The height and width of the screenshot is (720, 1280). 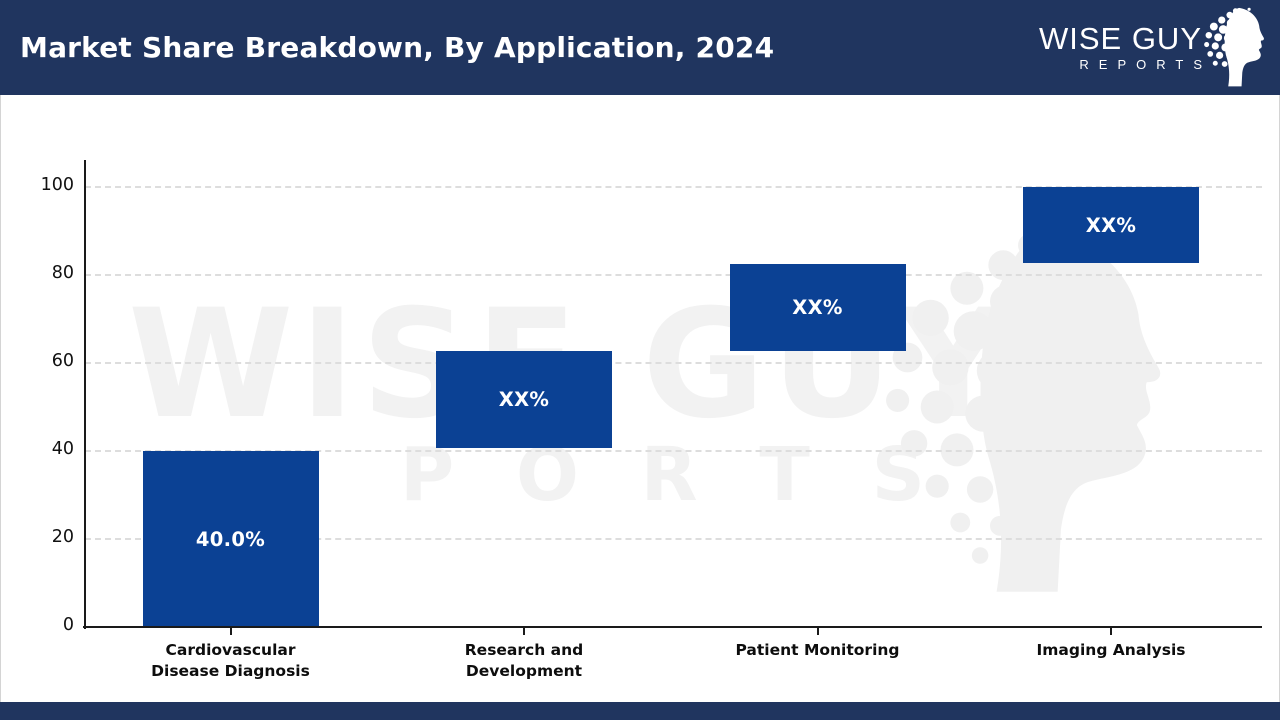 What do you see at coordinates (230, 671) in the screenshot?
I see `category-label-line: Disease Diagnosis` at bounding box center [230, 671].